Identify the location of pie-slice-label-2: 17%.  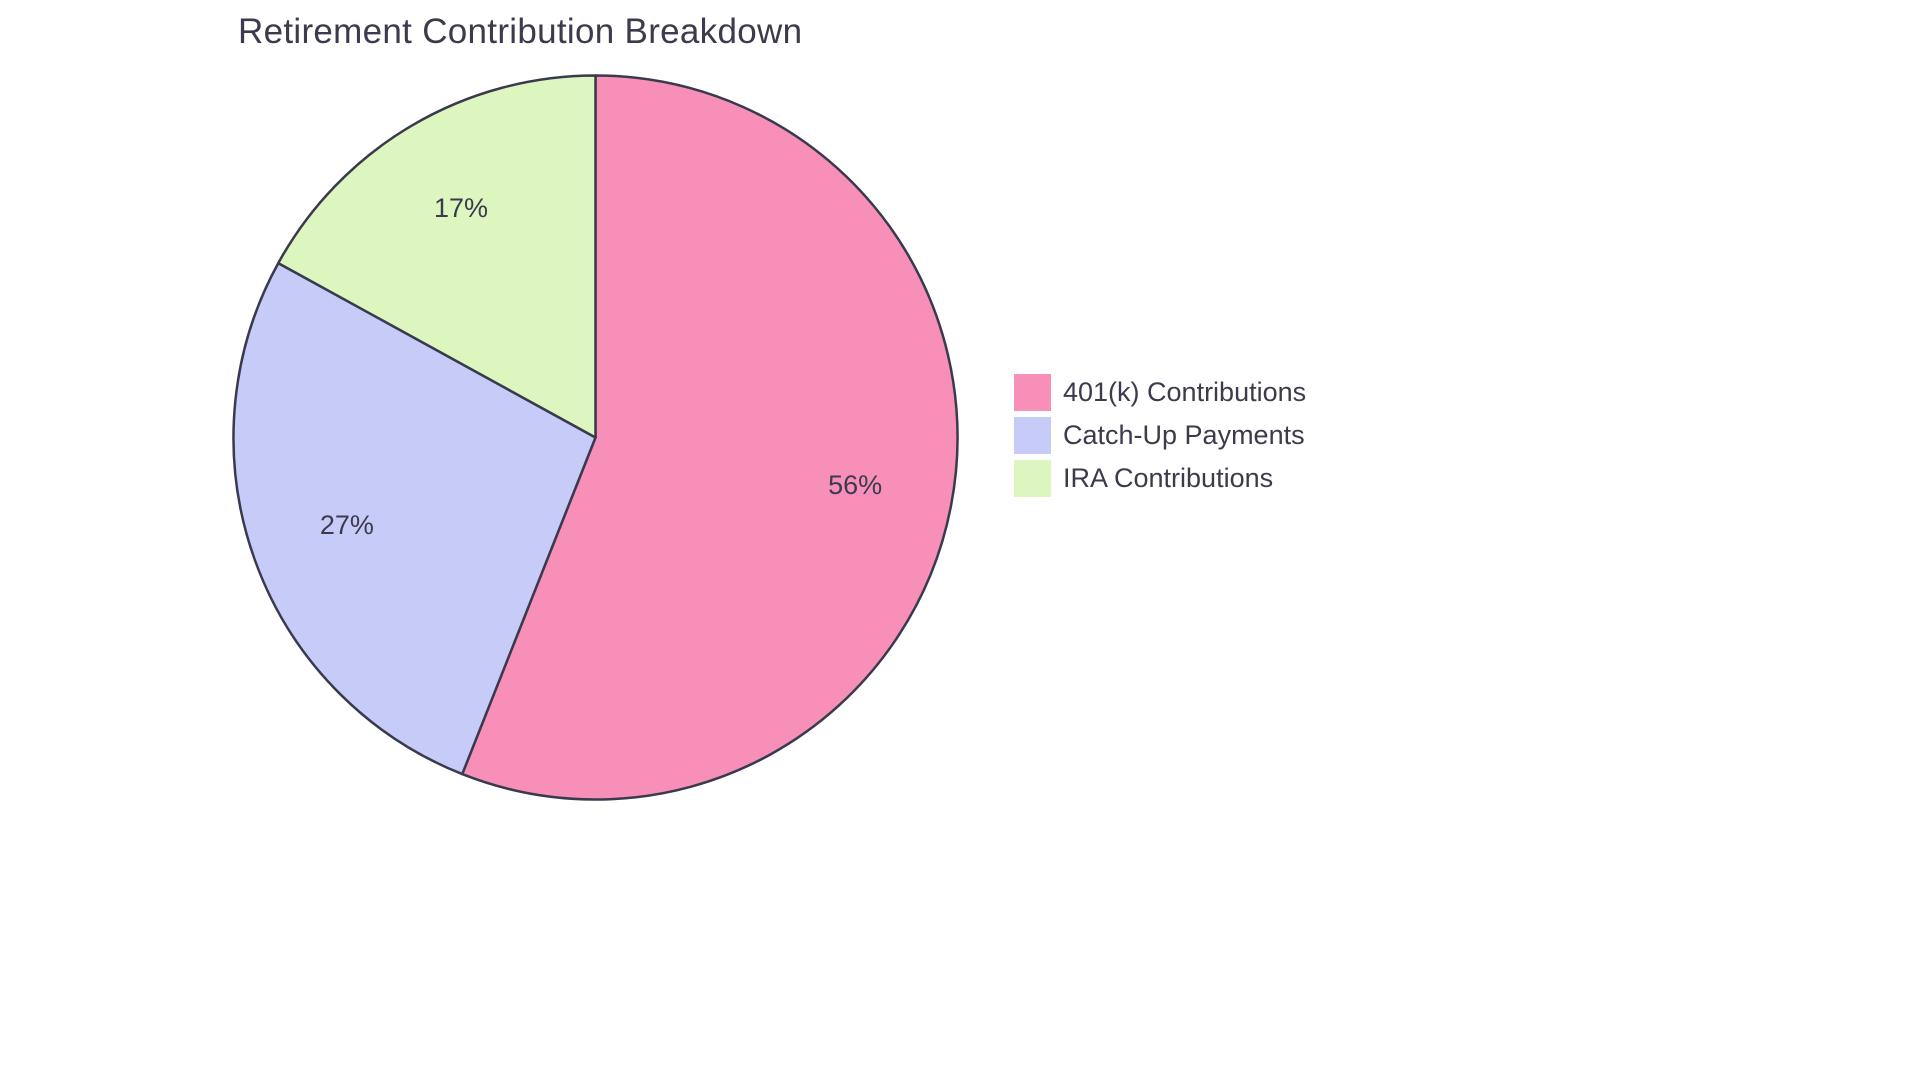
(461, 208).